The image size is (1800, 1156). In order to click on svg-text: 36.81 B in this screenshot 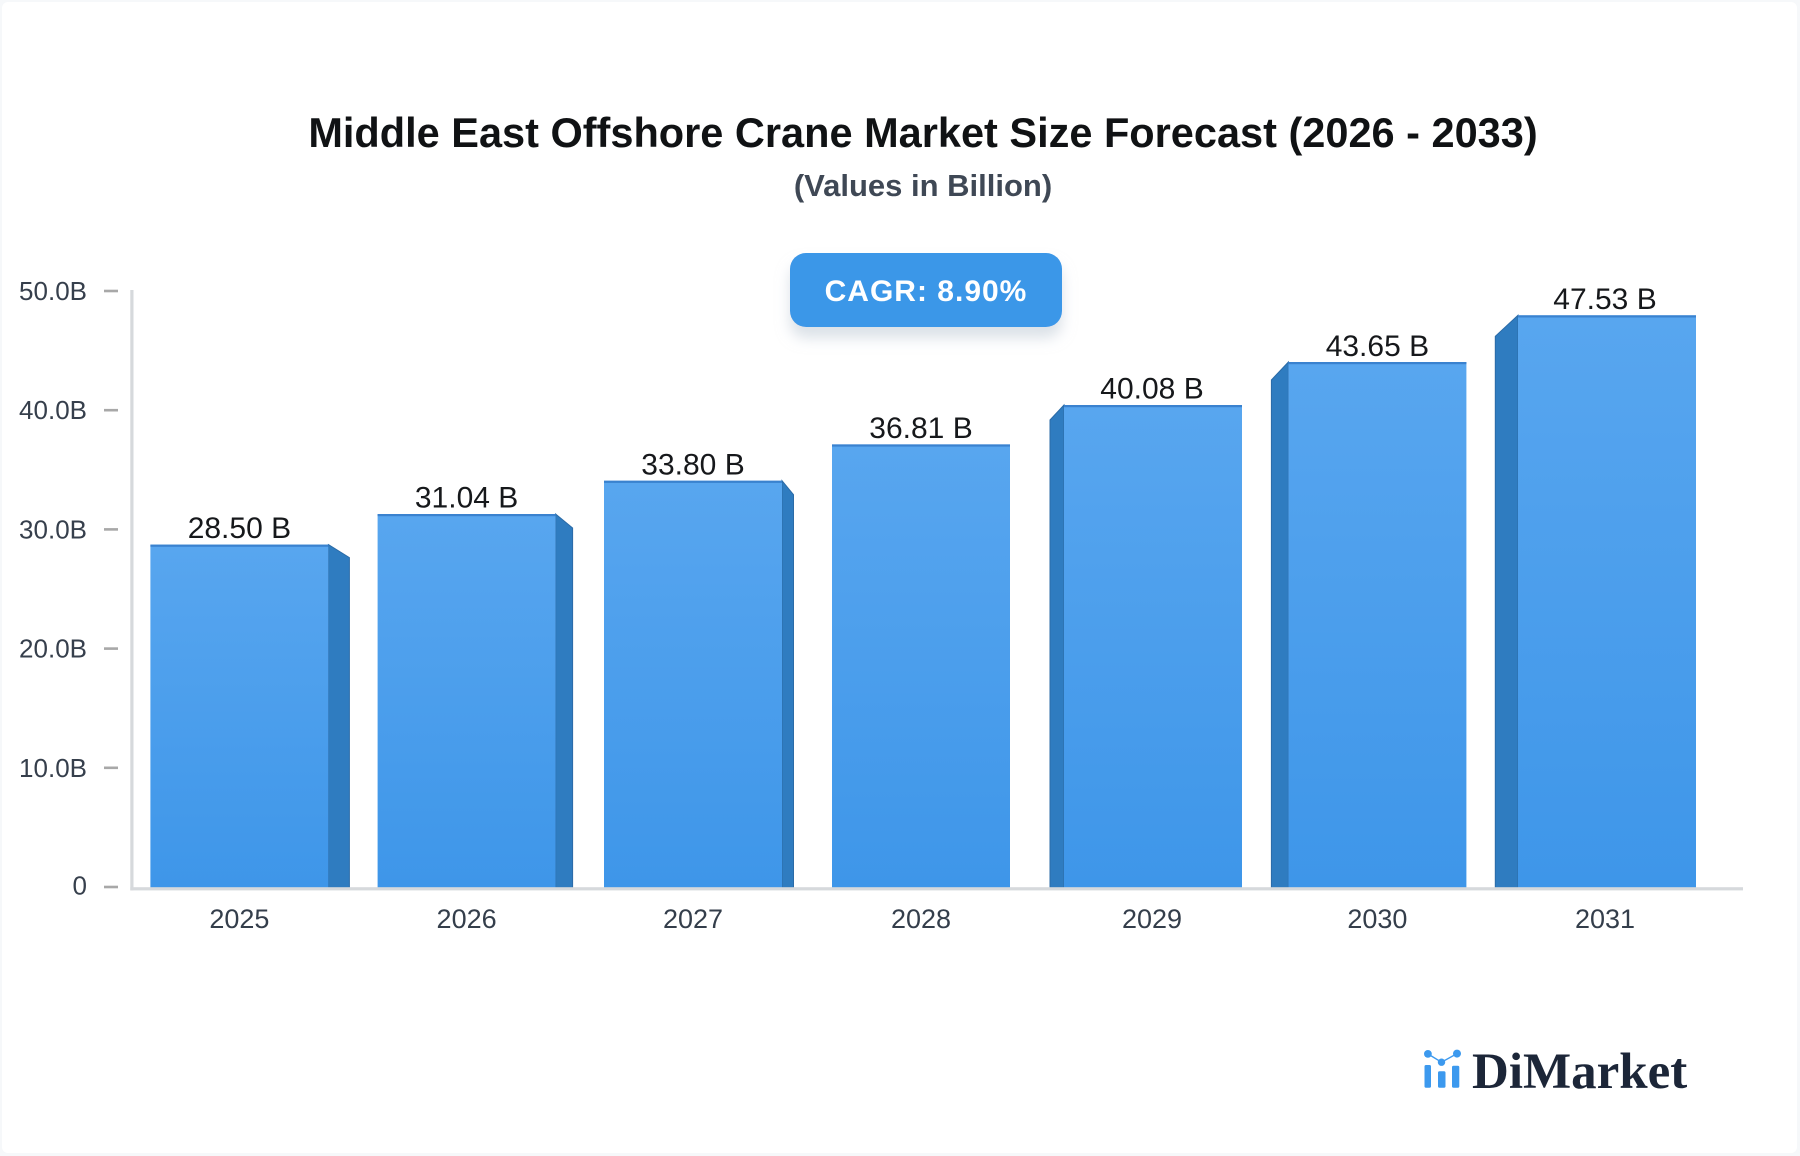, I will do `click(920, 428)`.